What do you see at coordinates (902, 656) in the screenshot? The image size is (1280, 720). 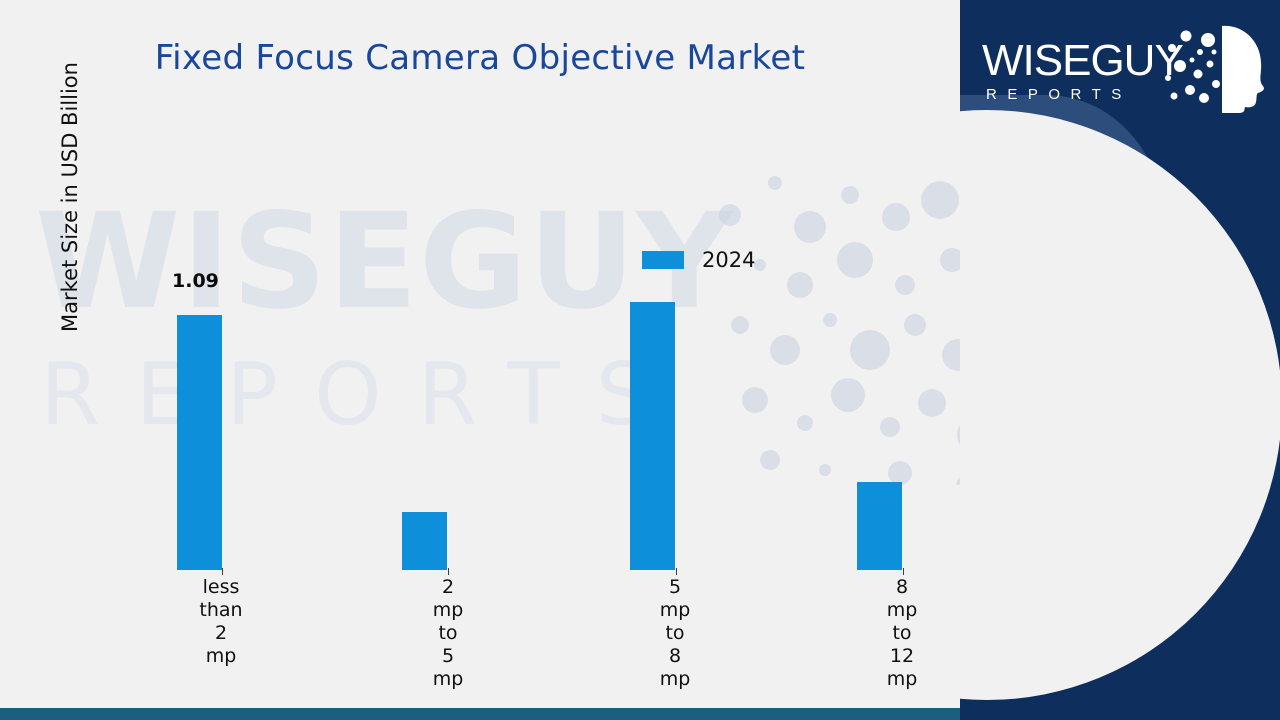 I see `x-axis-label-line: 12` at bounding box center [902, 656].